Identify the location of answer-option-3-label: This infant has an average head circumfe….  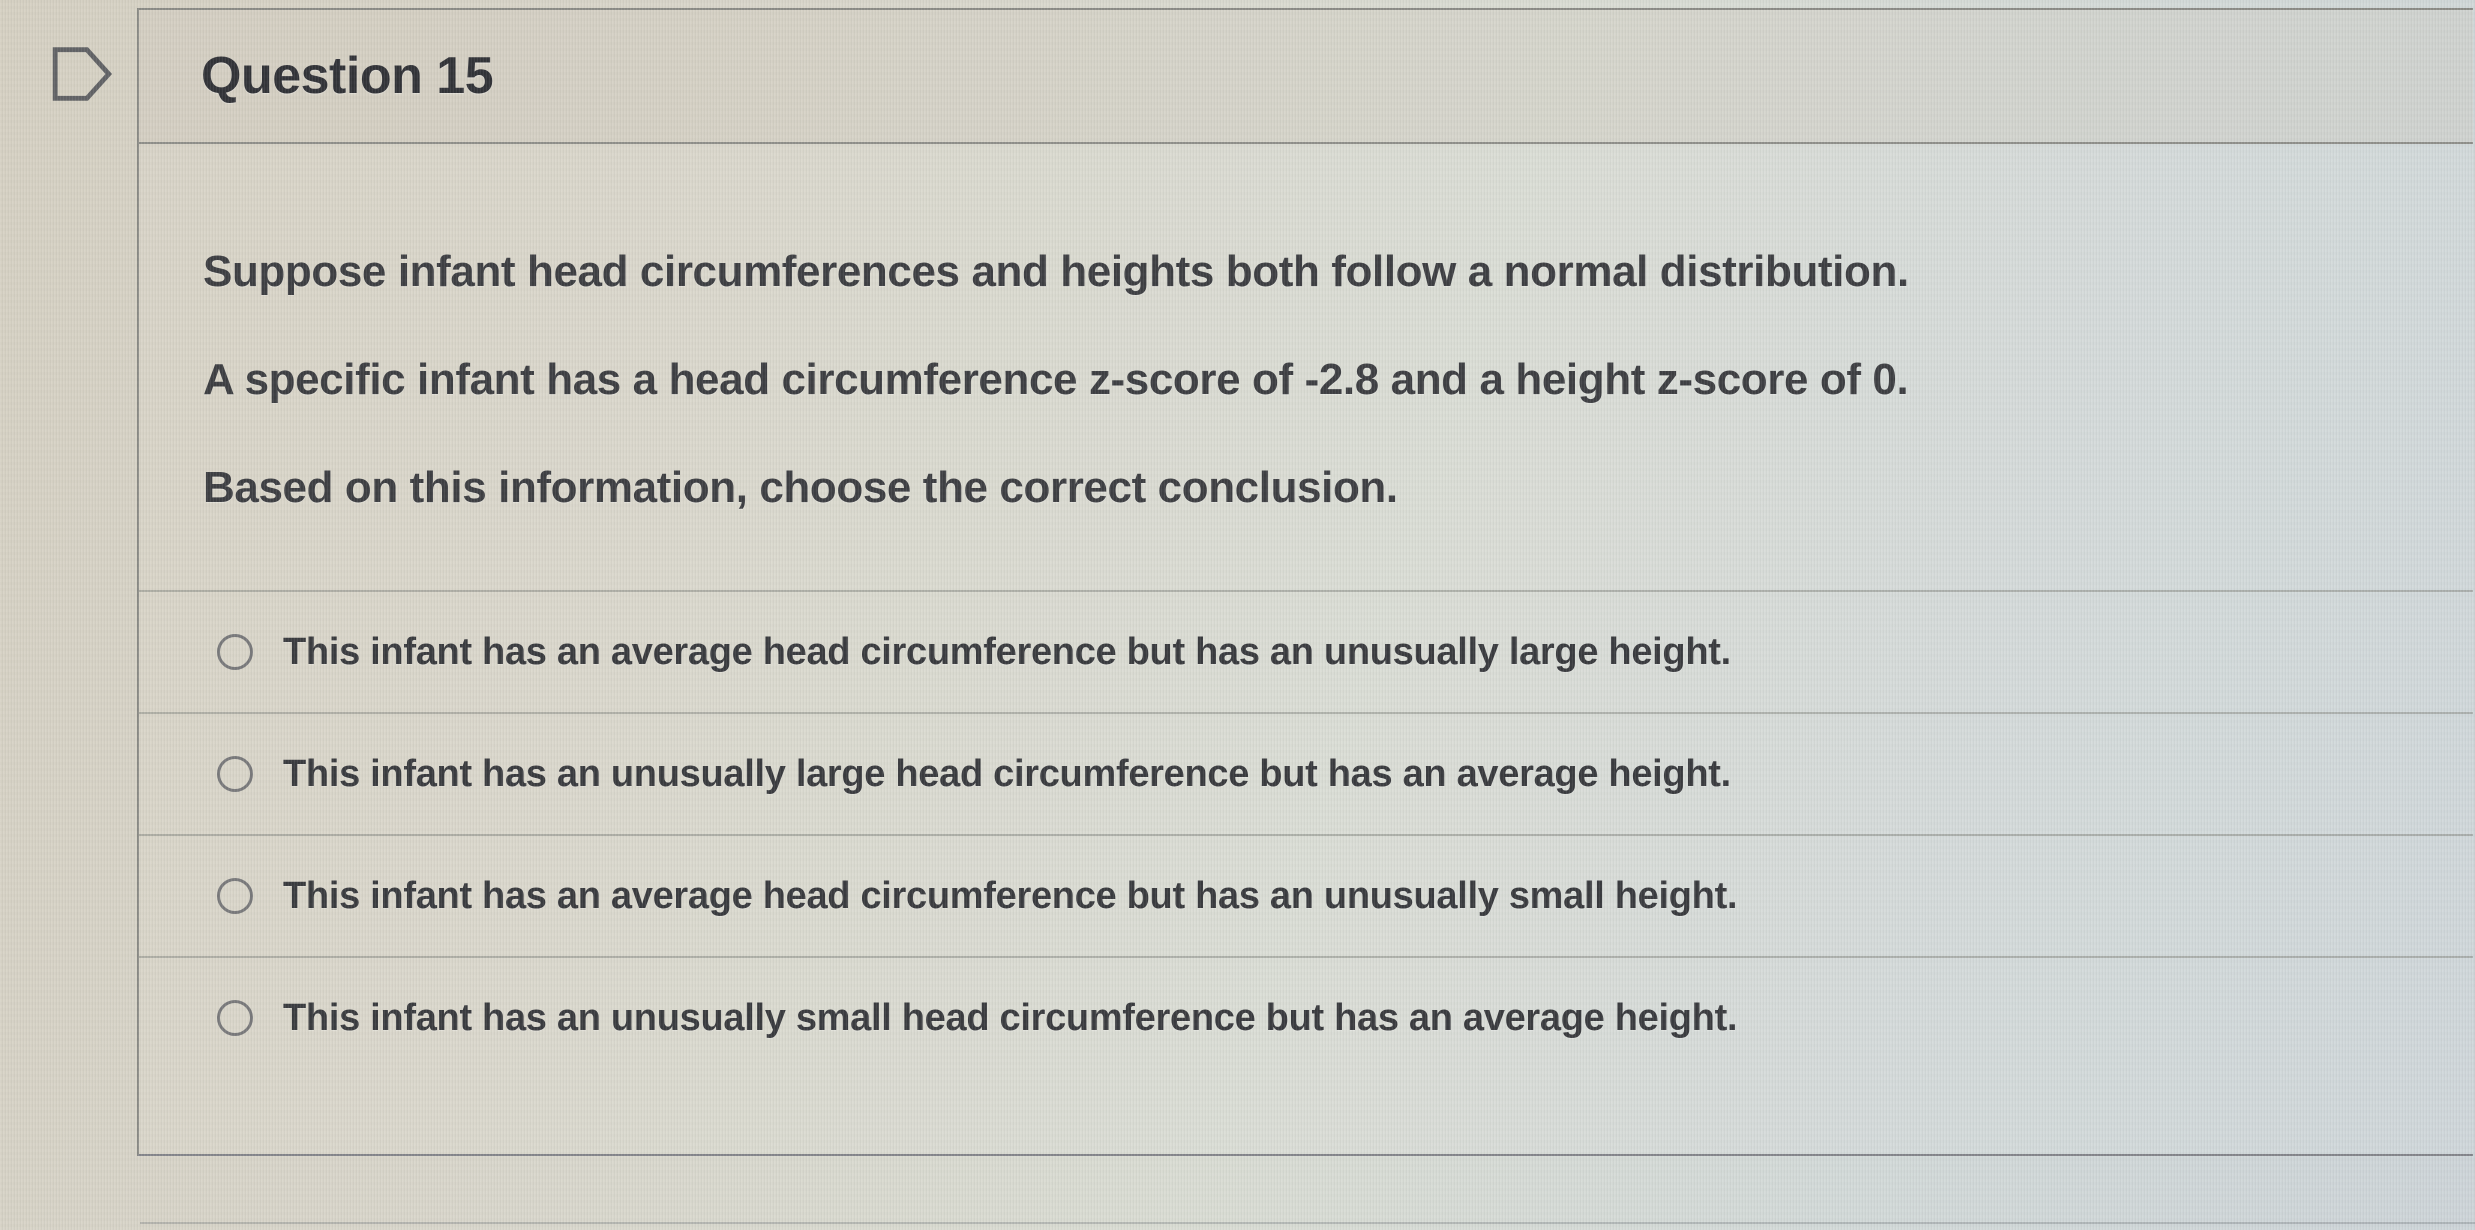
(1010, 895).